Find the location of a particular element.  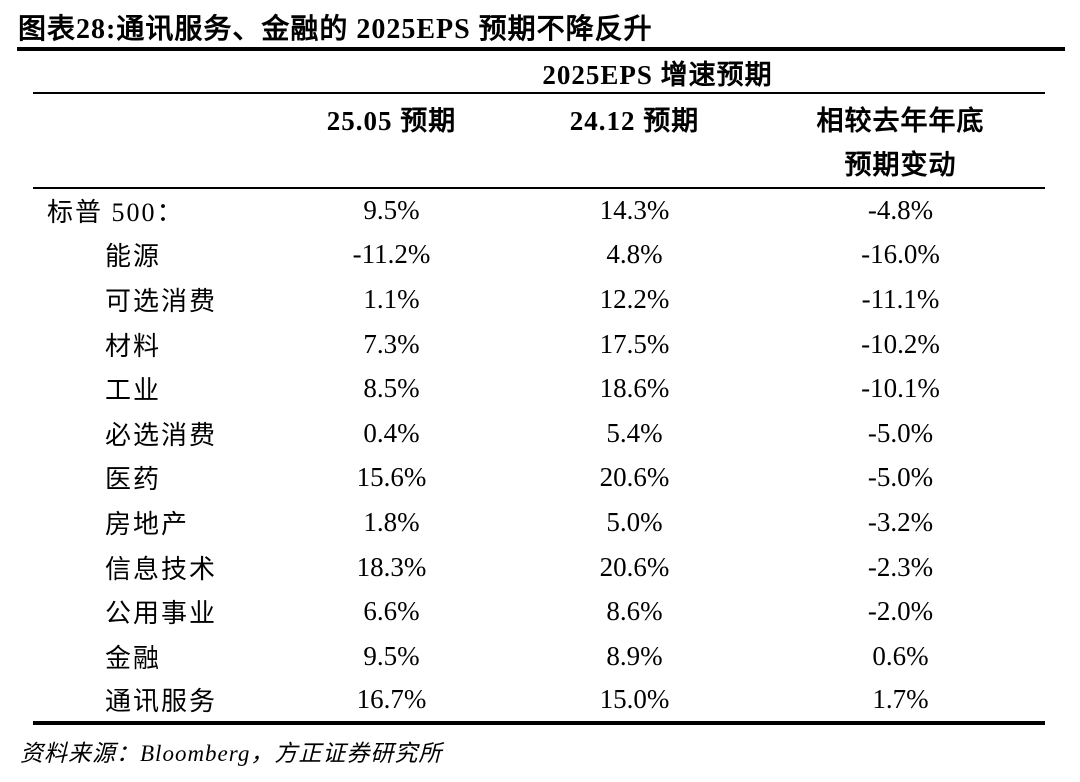

cell-value: 14.3% is located at coordinates (634, 210).